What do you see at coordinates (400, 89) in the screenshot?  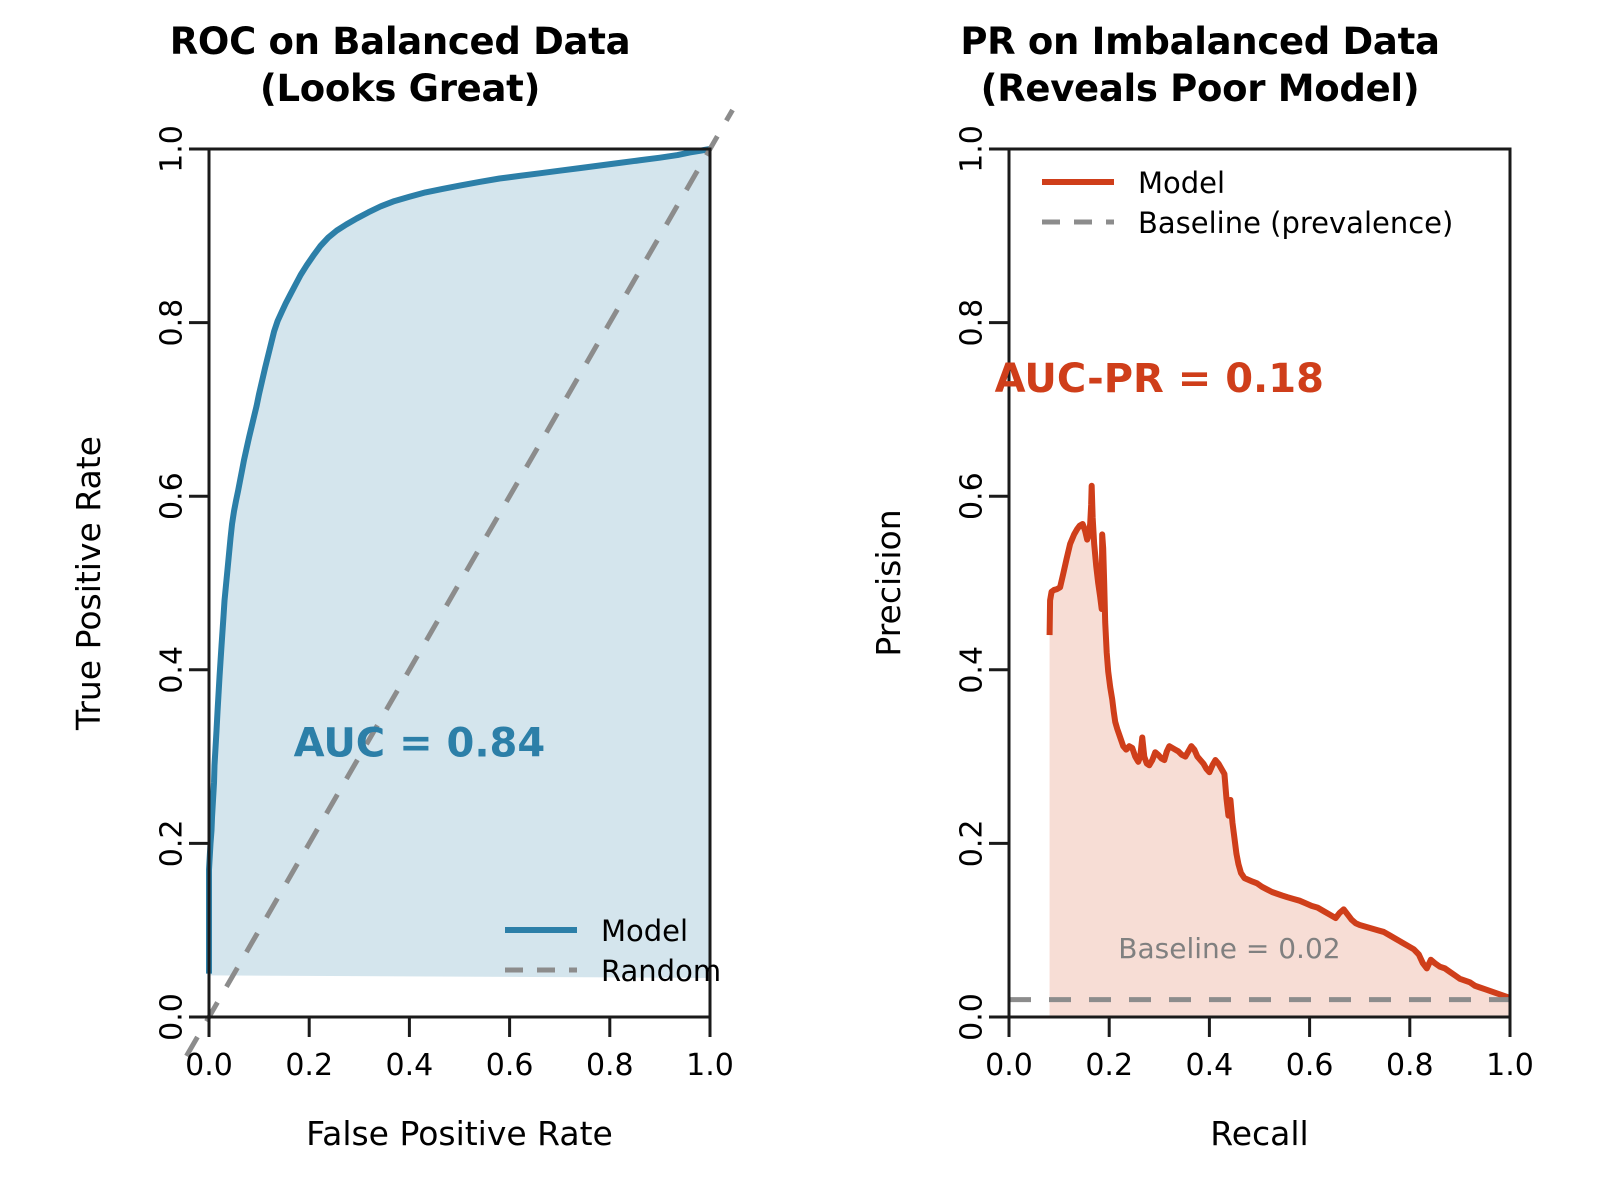 I see `panel-roc-title-line2: (Looks Great)` at bounding box center [400, 89].